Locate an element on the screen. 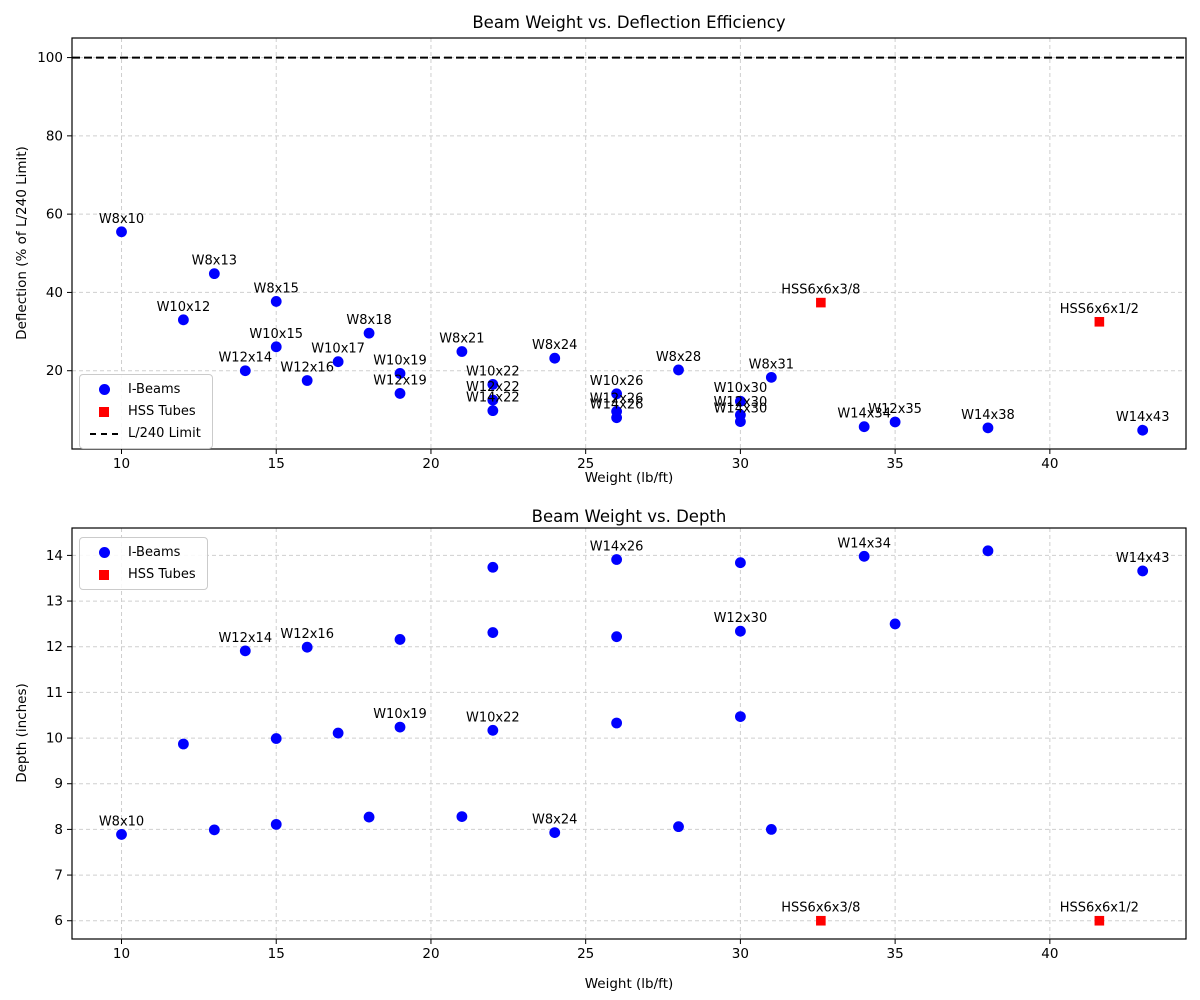 This screenshot has height=1000, width=1200. x-tick-label: 10 is located at coordinates (121, 954).